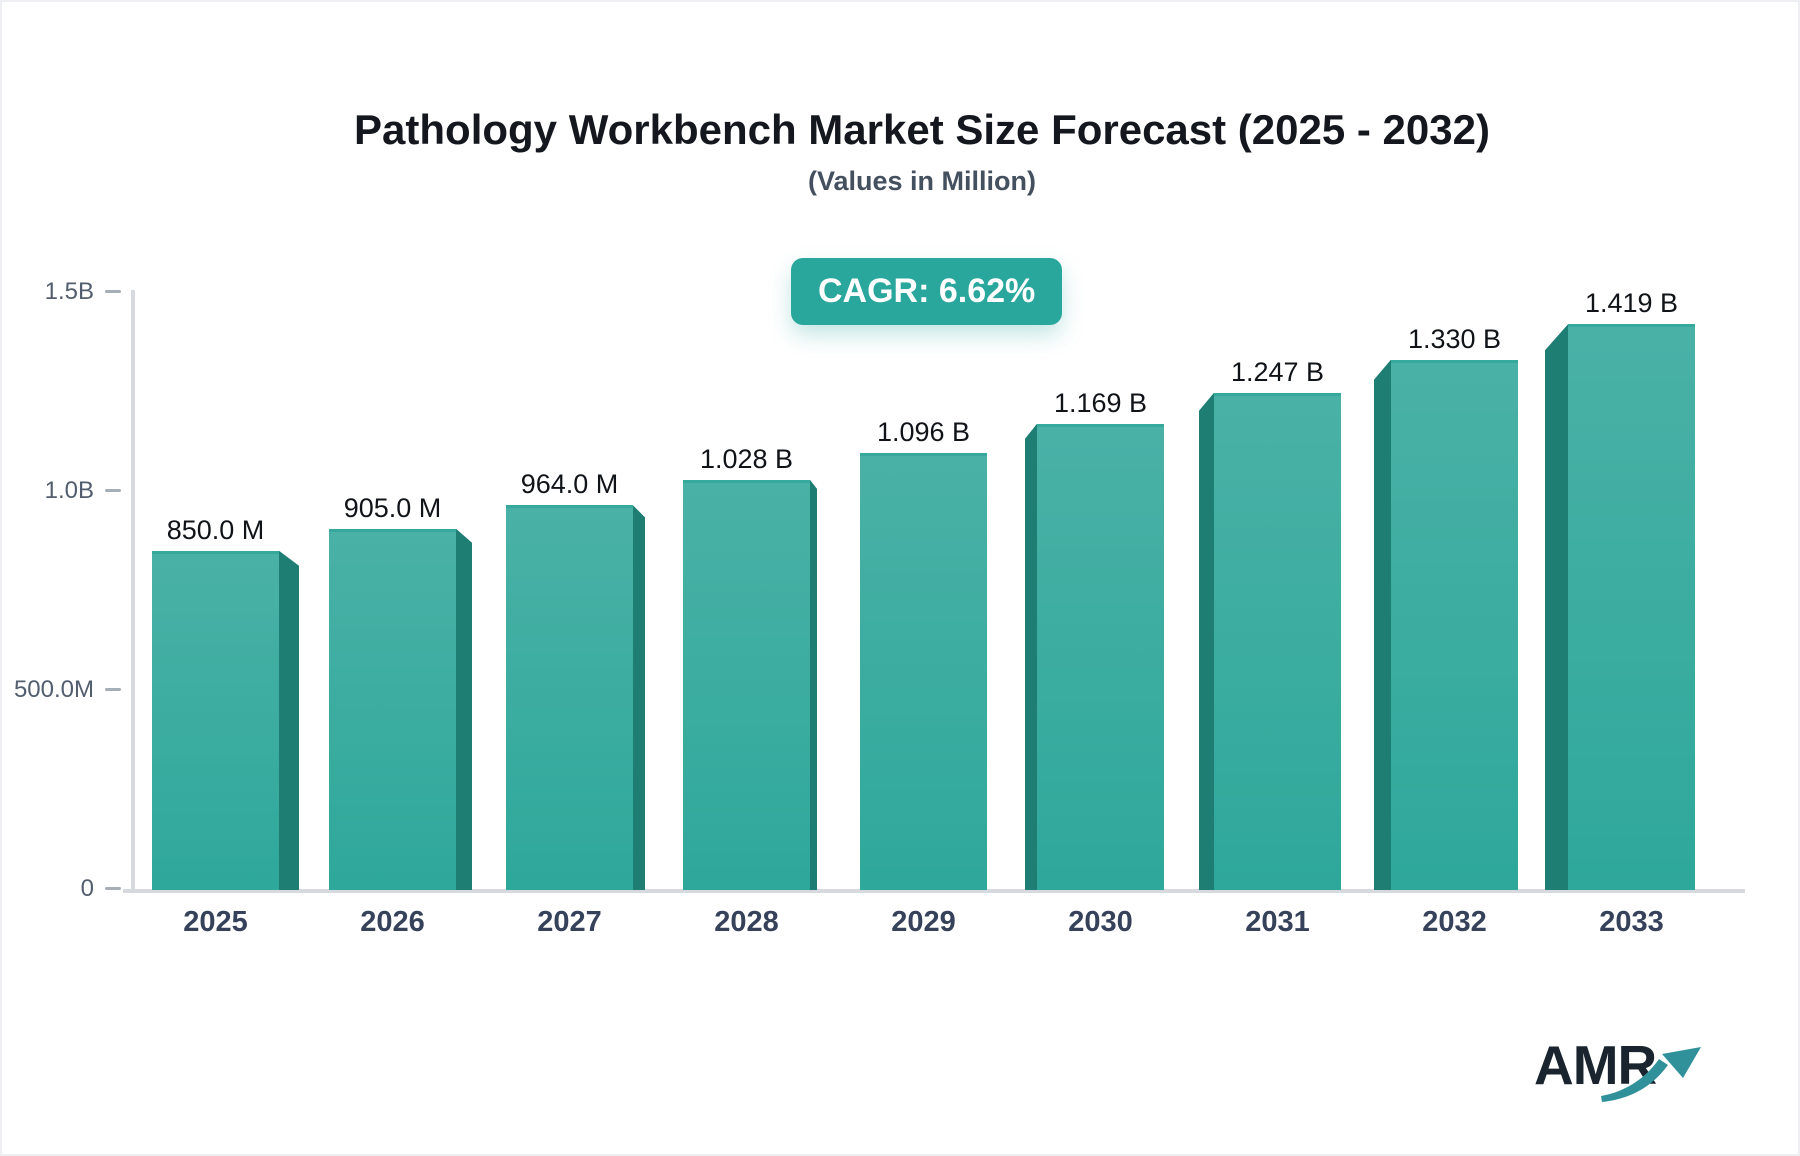  I want to click on amr-logo: AMR, so click(1627, 1077).